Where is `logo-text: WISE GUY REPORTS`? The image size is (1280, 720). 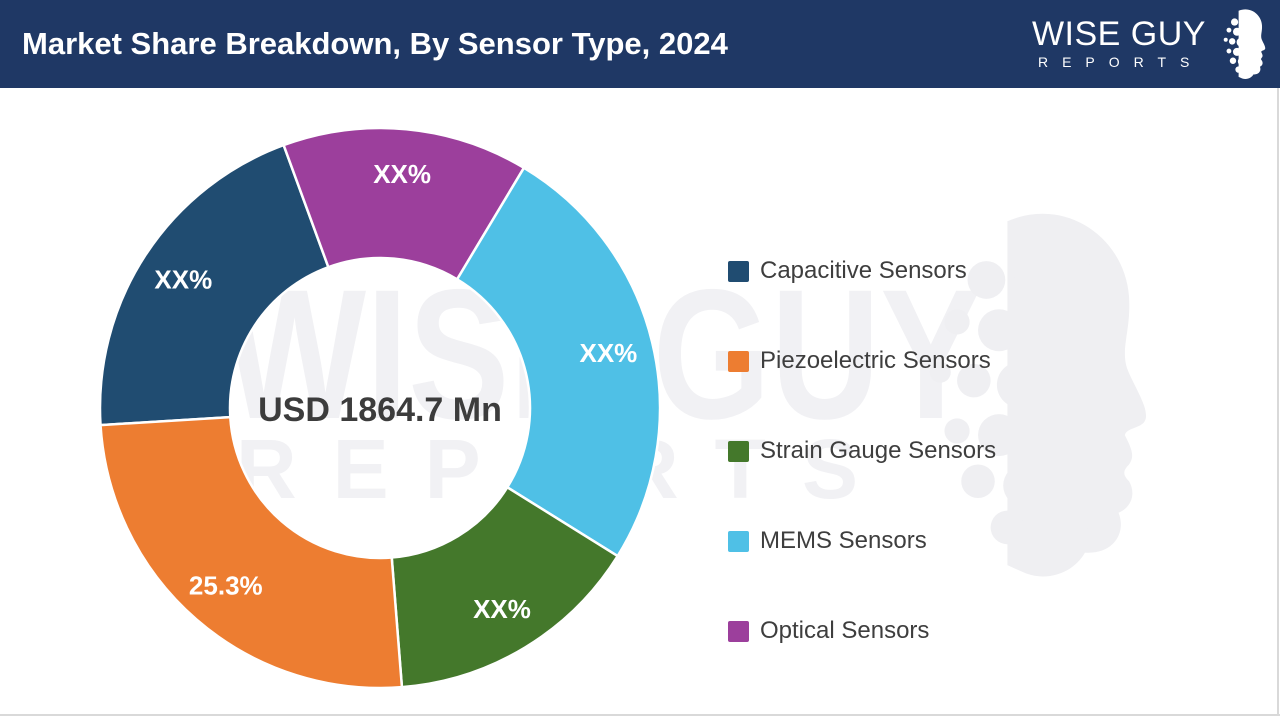 logo-text: WISE GUY REPORTS is located at coordinates (1118, 42).